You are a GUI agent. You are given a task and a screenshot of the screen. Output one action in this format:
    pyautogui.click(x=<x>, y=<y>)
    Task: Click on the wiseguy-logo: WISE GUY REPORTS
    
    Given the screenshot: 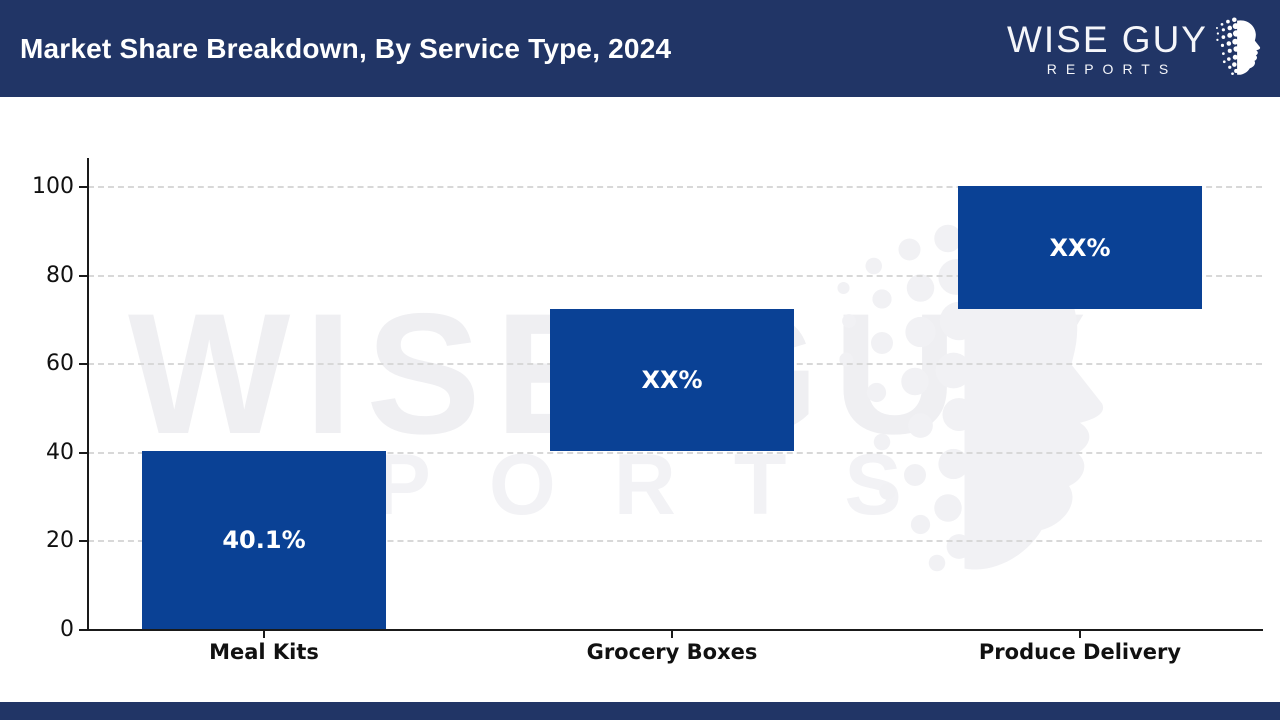 What is the action you would take?
    pyautogui.click(x=1136, y=49)
    